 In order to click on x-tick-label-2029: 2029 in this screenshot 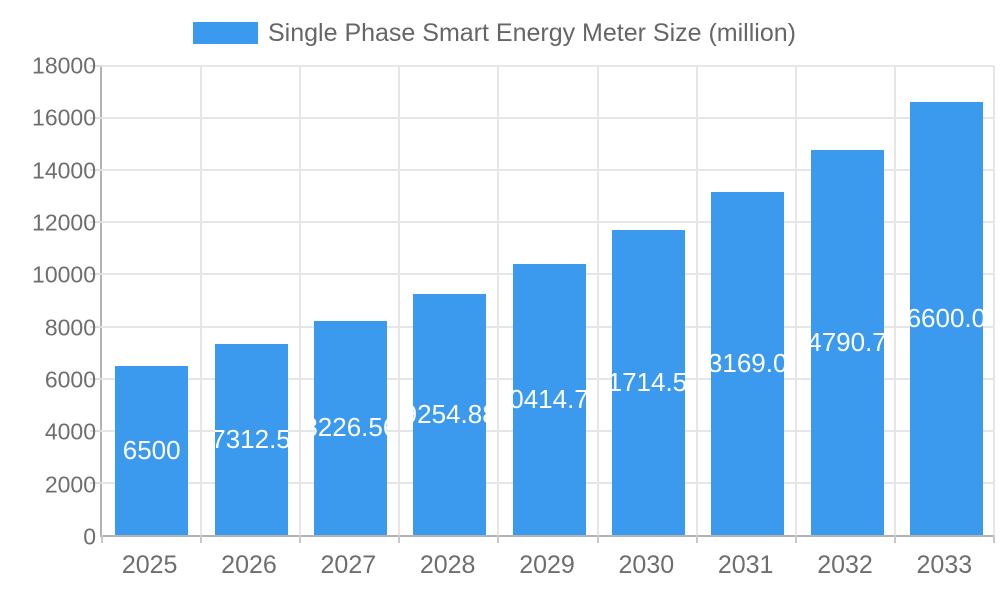, I will do `click(547, 565)`.